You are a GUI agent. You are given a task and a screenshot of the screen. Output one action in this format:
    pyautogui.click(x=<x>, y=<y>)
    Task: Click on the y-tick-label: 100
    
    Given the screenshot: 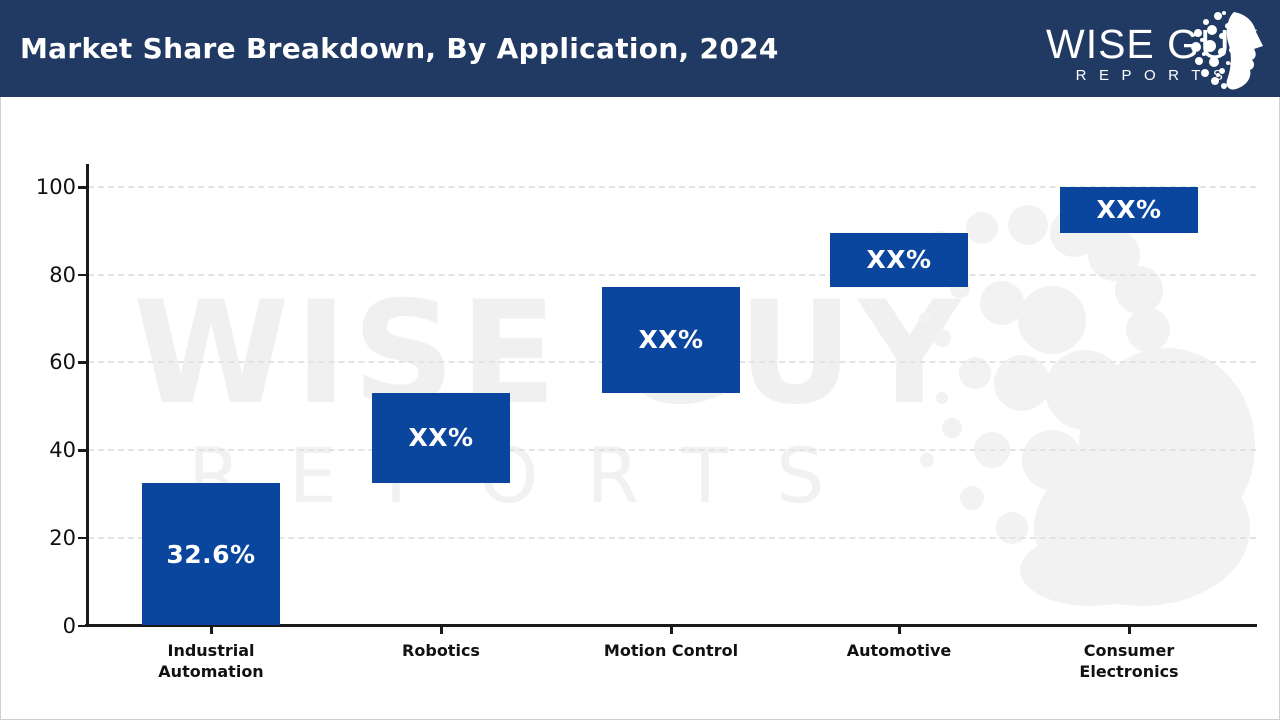 What is the action you would take?
    pyautogui.click(x=55, y=187)
    